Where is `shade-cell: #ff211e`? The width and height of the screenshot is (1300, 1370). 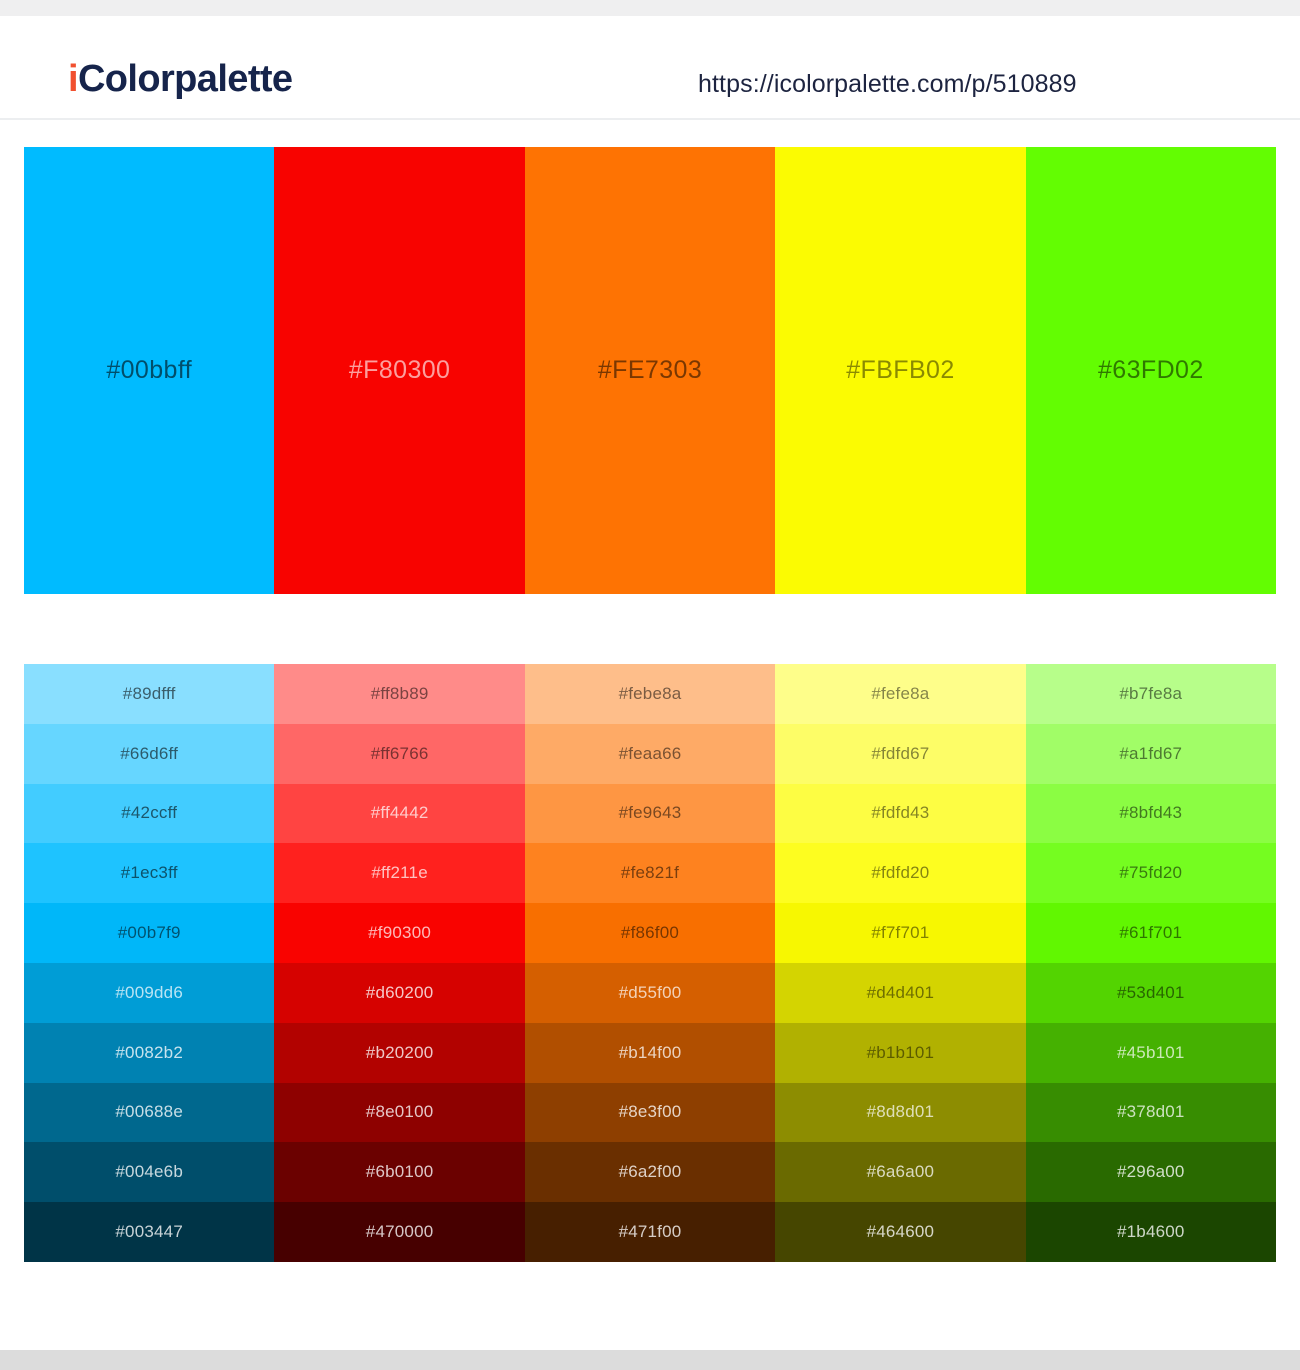
shade-cell: #ff211e is located at coordinates (399, 873).